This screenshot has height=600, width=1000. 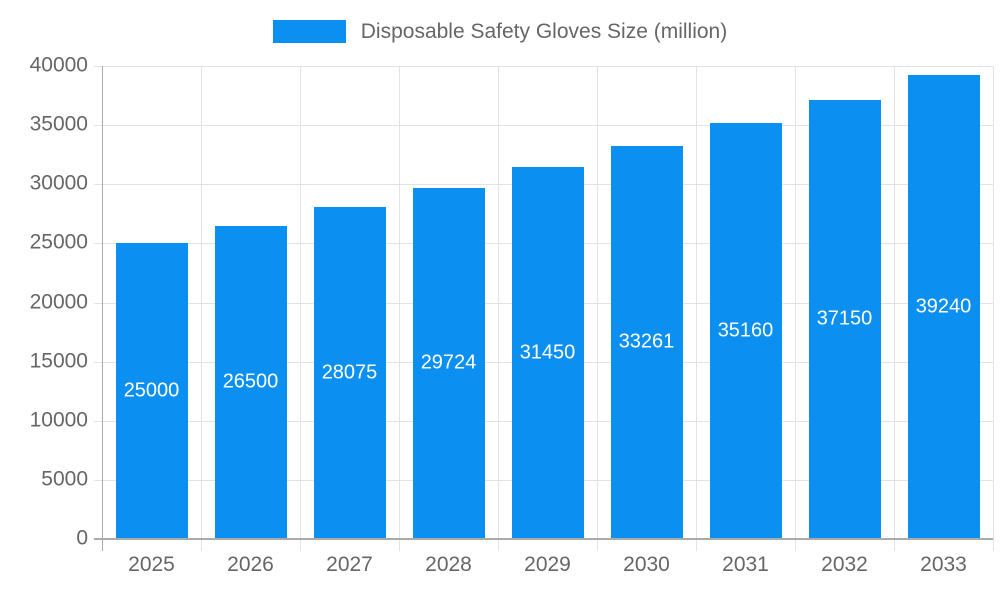 I want to click on bar-value-label: 31450, so click(x=547, y=352).